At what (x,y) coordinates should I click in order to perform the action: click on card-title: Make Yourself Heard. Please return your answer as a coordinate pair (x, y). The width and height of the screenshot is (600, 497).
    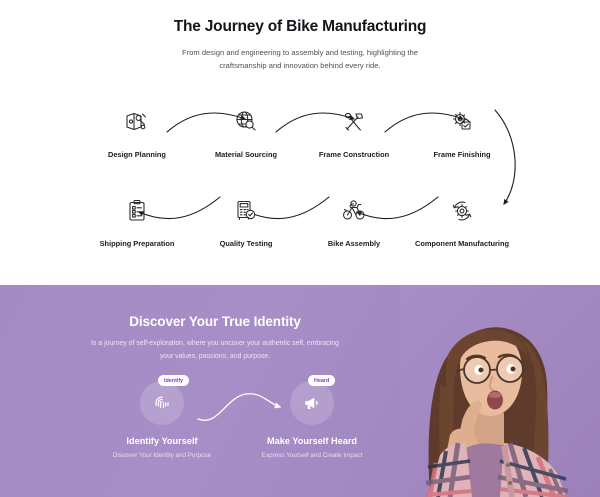
    Looking at the image, I should click on (312, 441).